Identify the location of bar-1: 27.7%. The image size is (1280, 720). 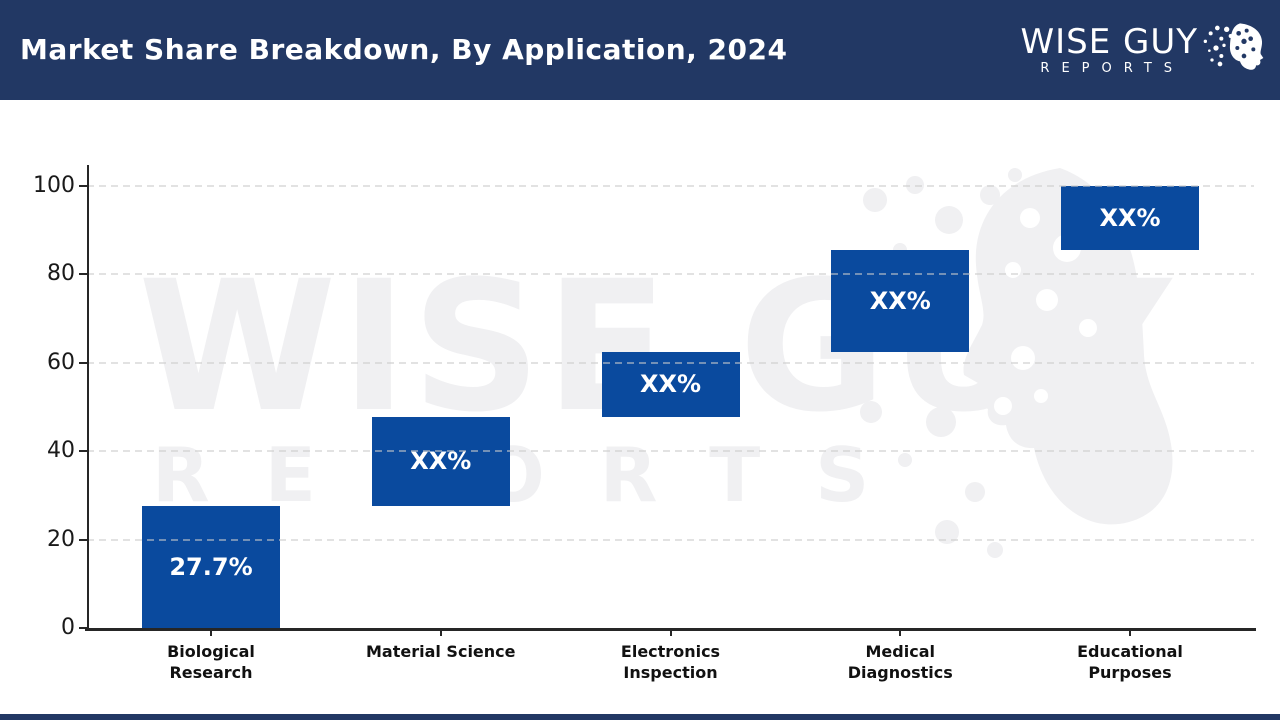
(211, 566).